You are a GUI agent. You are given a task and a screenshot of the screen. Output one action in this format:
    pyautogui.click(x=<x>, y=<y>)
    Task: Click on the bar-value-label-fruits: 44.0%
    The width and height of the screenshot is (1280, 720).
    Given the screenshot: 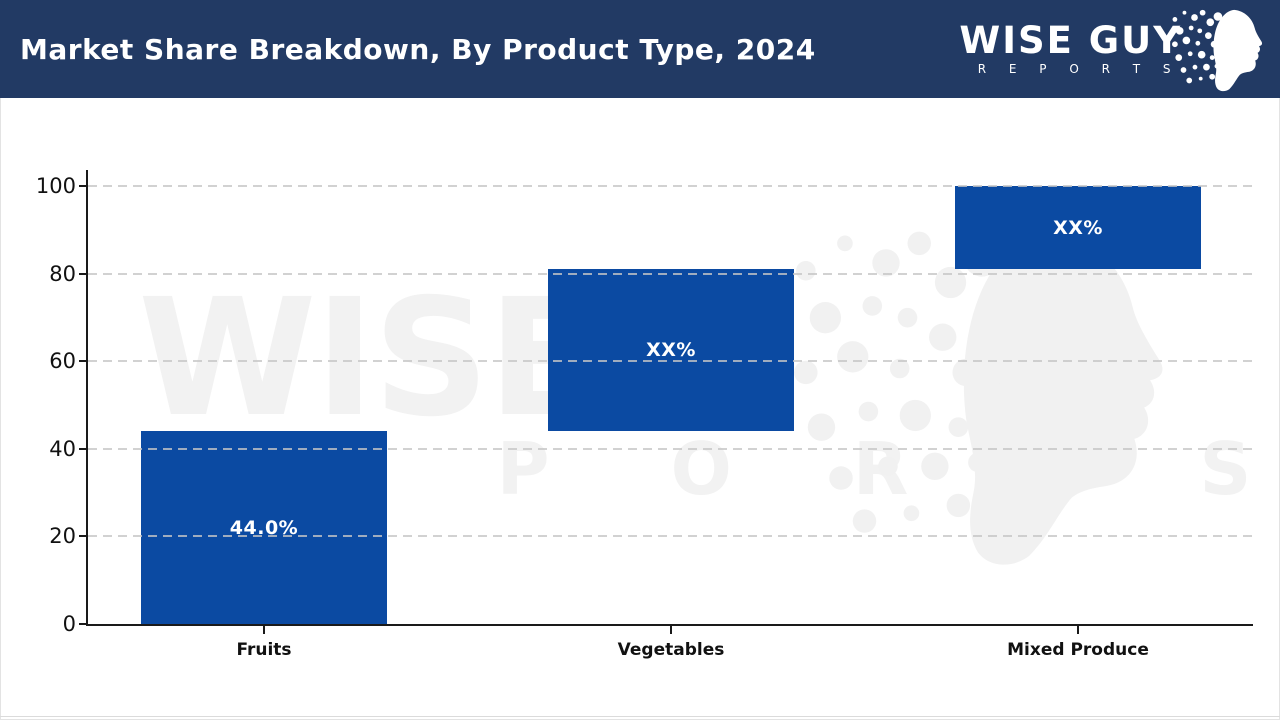 What is the action you would take?
    pyautogui.click(x=264, y=527)
    